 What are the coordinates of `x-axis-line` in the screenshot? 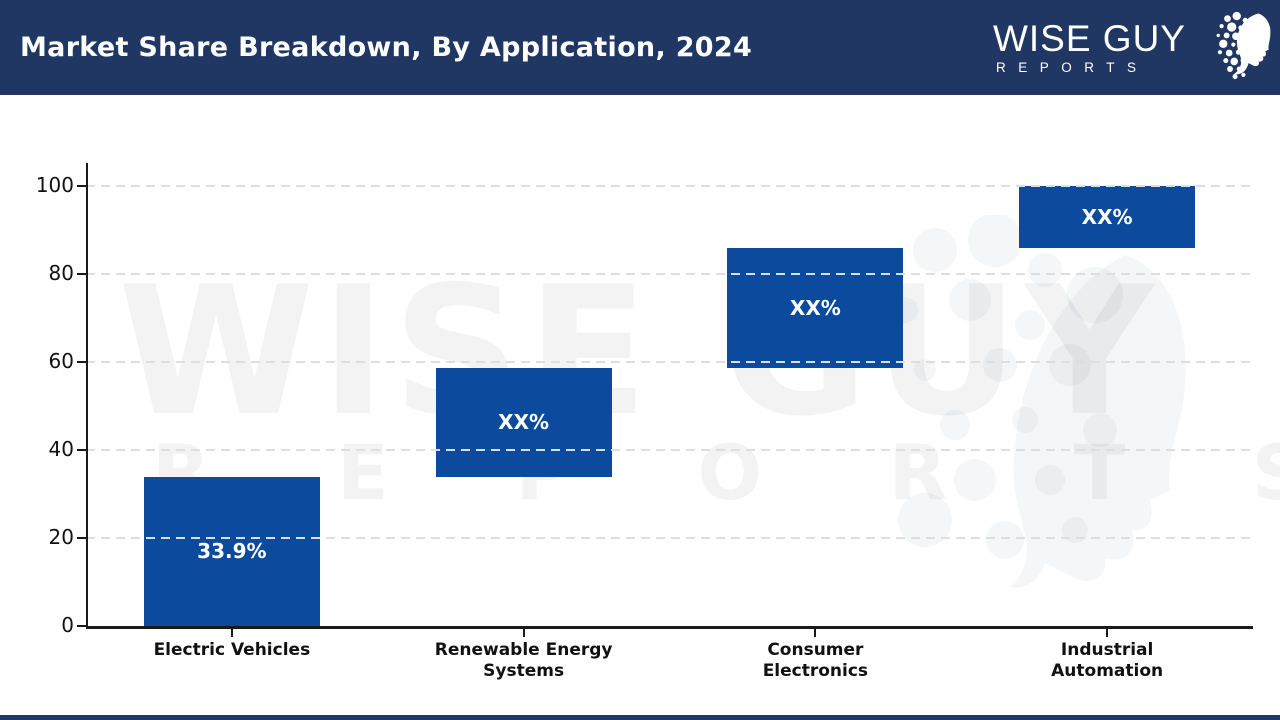 It's located at (669, 627).